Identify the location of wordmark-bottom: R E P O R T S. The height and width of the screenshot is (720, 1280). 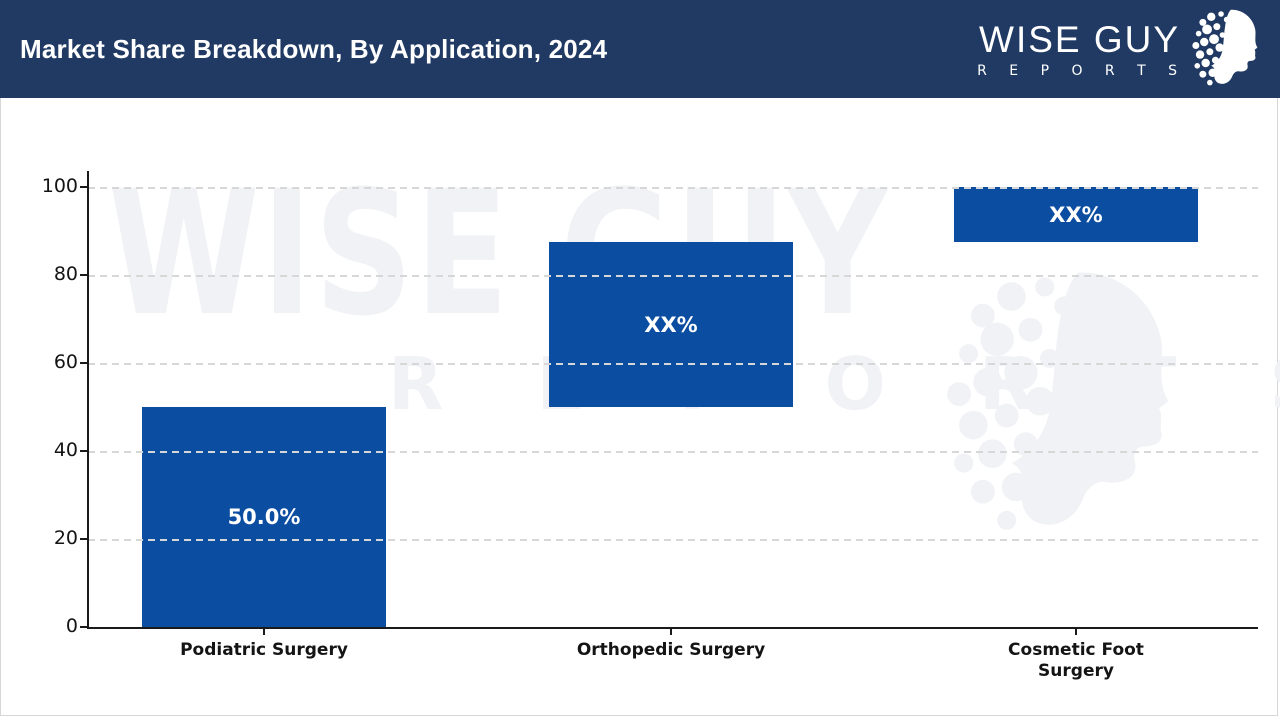
(1081, 70).